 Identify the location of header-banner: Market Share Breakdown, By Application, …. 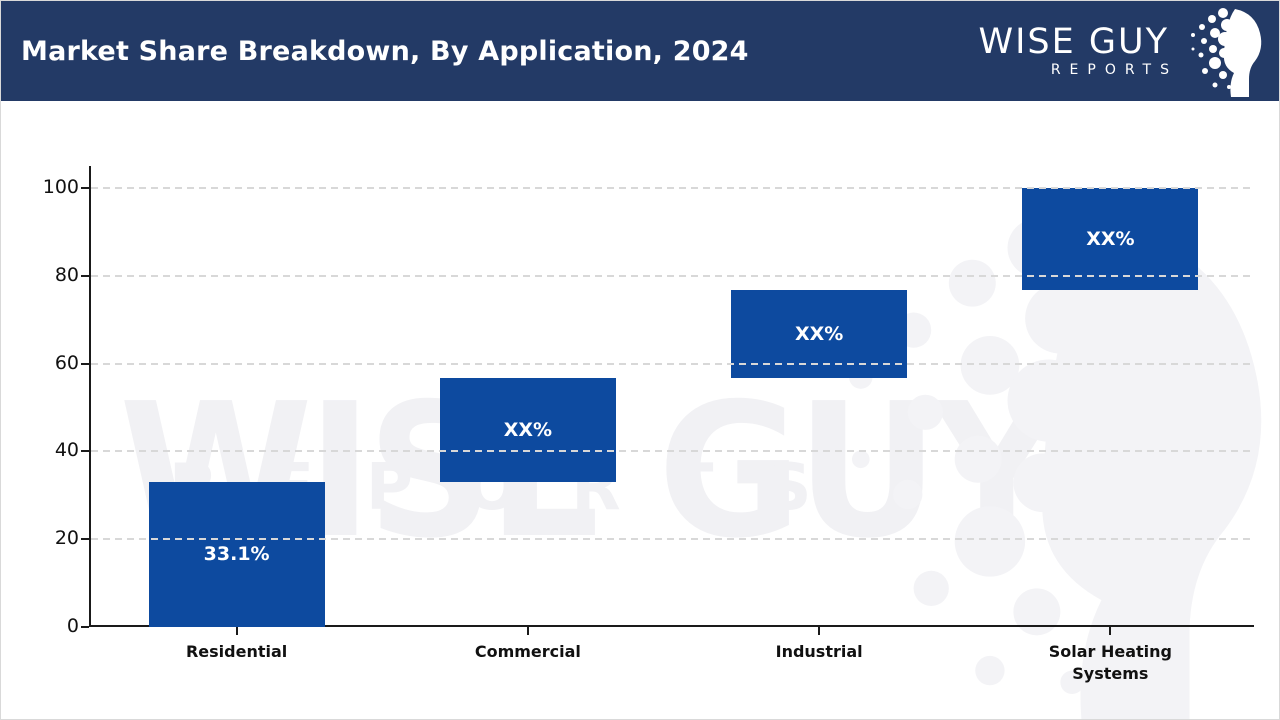
(640, 51).